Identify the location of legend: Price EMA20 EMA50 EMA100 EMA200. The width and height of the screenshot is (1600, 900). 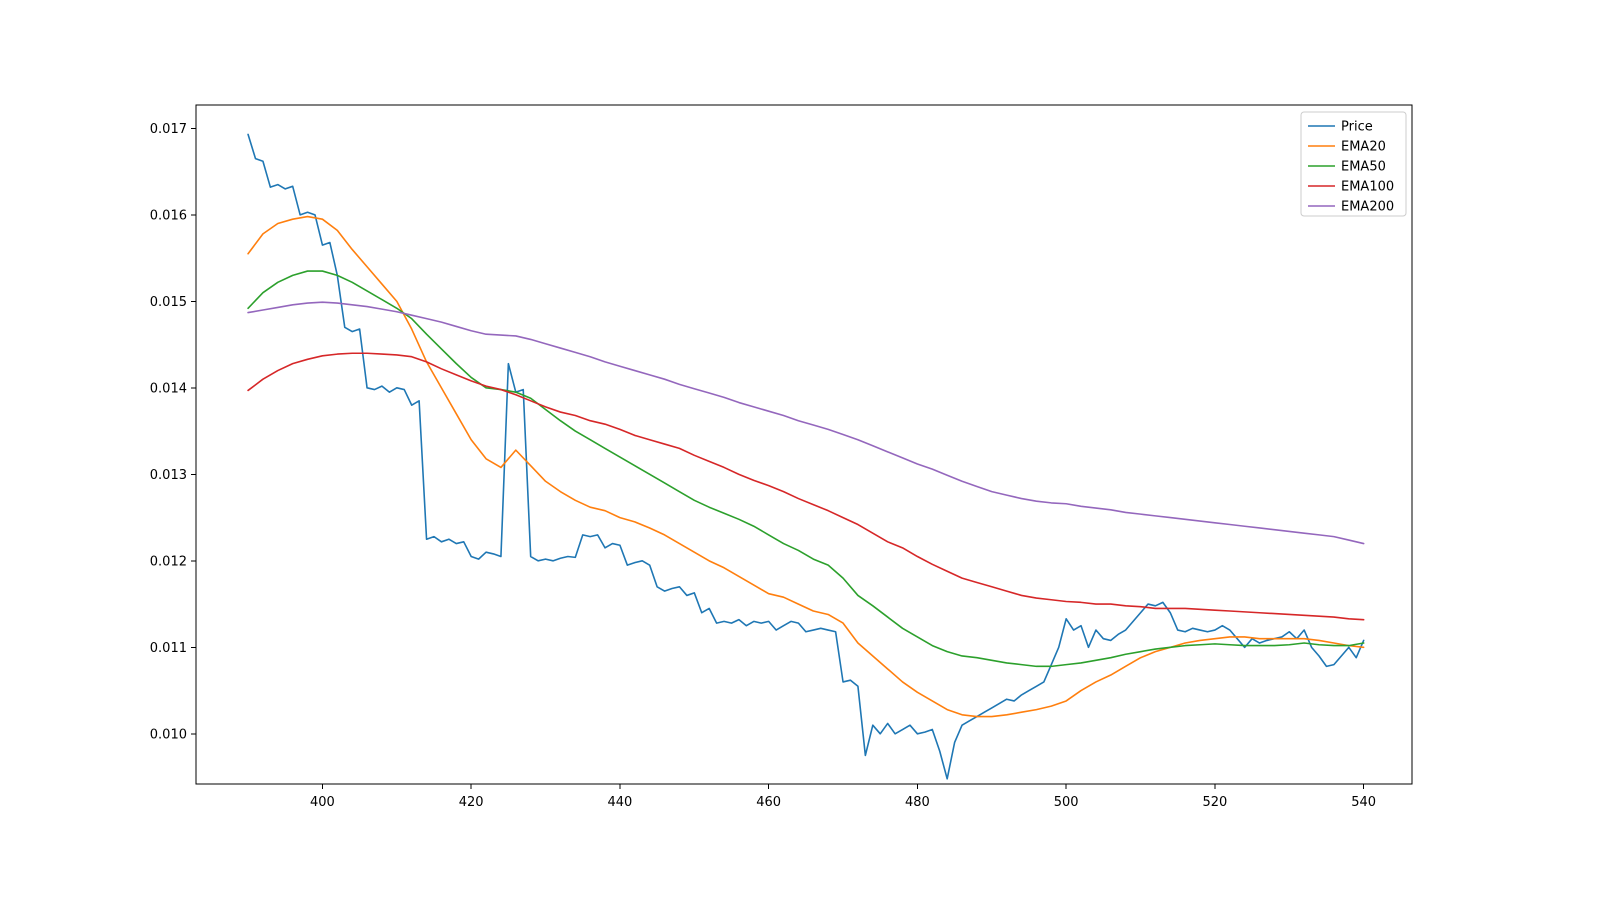
(1353, 164).